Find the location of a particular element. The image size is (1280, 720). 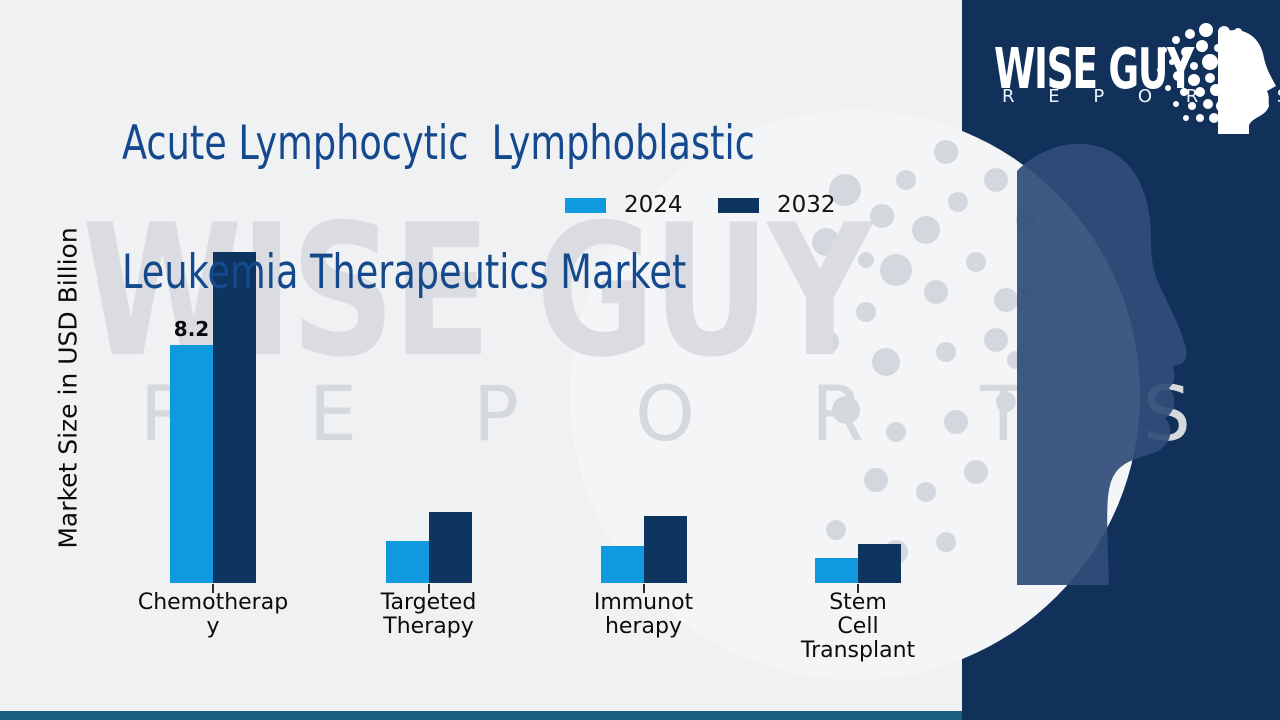

legend-swatch-2024 is located at coordinates (585, 205).